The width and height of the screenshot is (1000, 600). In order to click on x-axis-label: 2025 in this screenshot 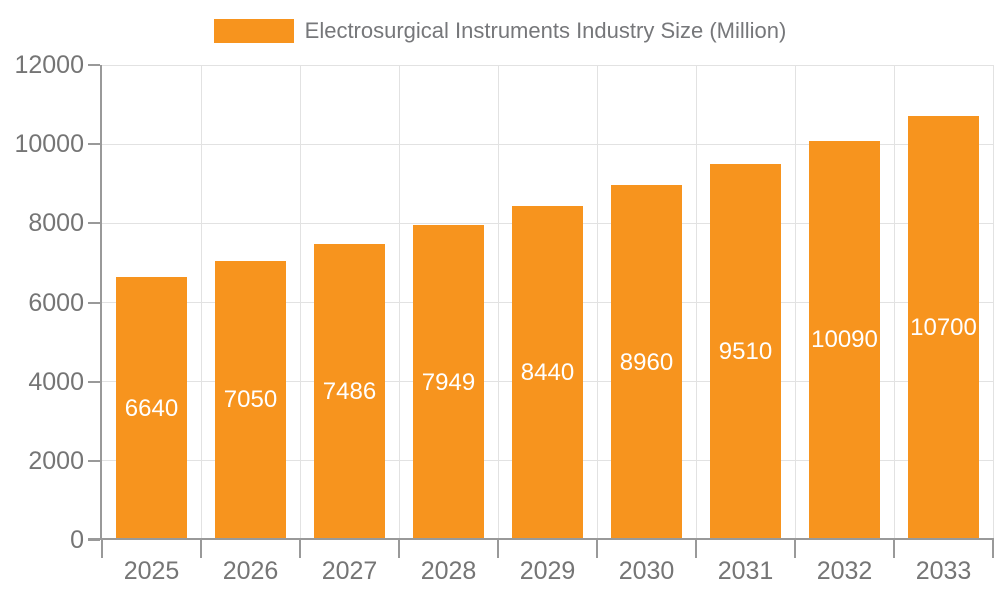, I will do `click(151, 571)`.